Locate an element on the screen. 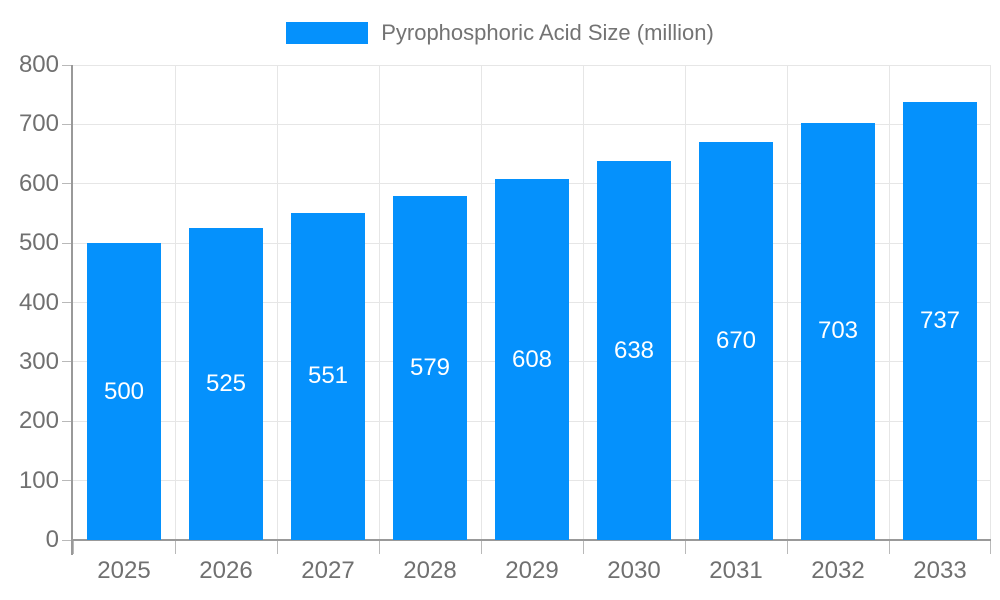 The height and width of the screenshot is (600, 1000). x-axis-tick-label: 2026 is located at coordinates (226, 570).